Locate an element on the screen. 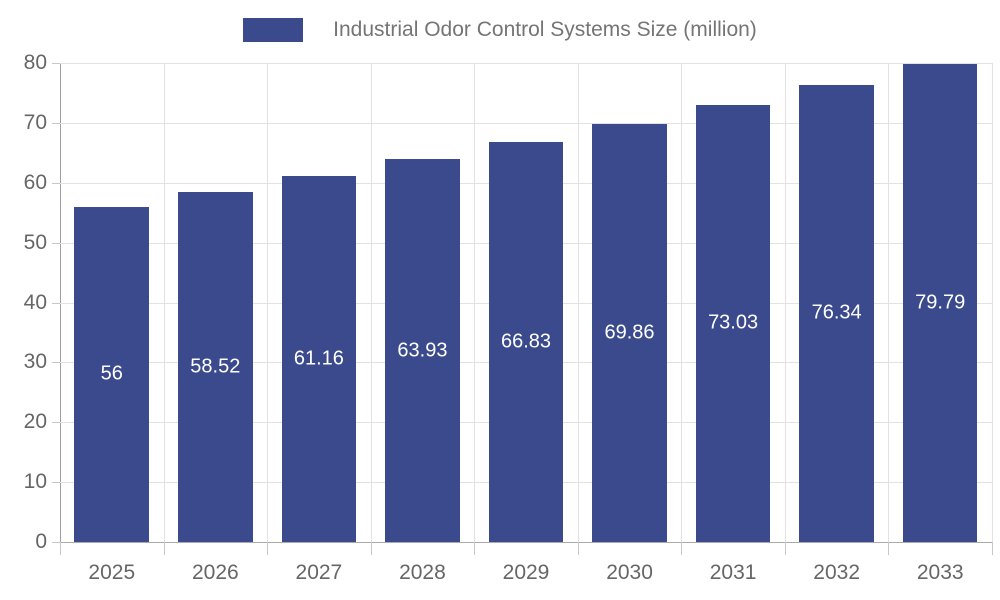 The width and height of the screenshot is (1000, 600). x-axis-label: 2028 is located at coordinates (422, 572).